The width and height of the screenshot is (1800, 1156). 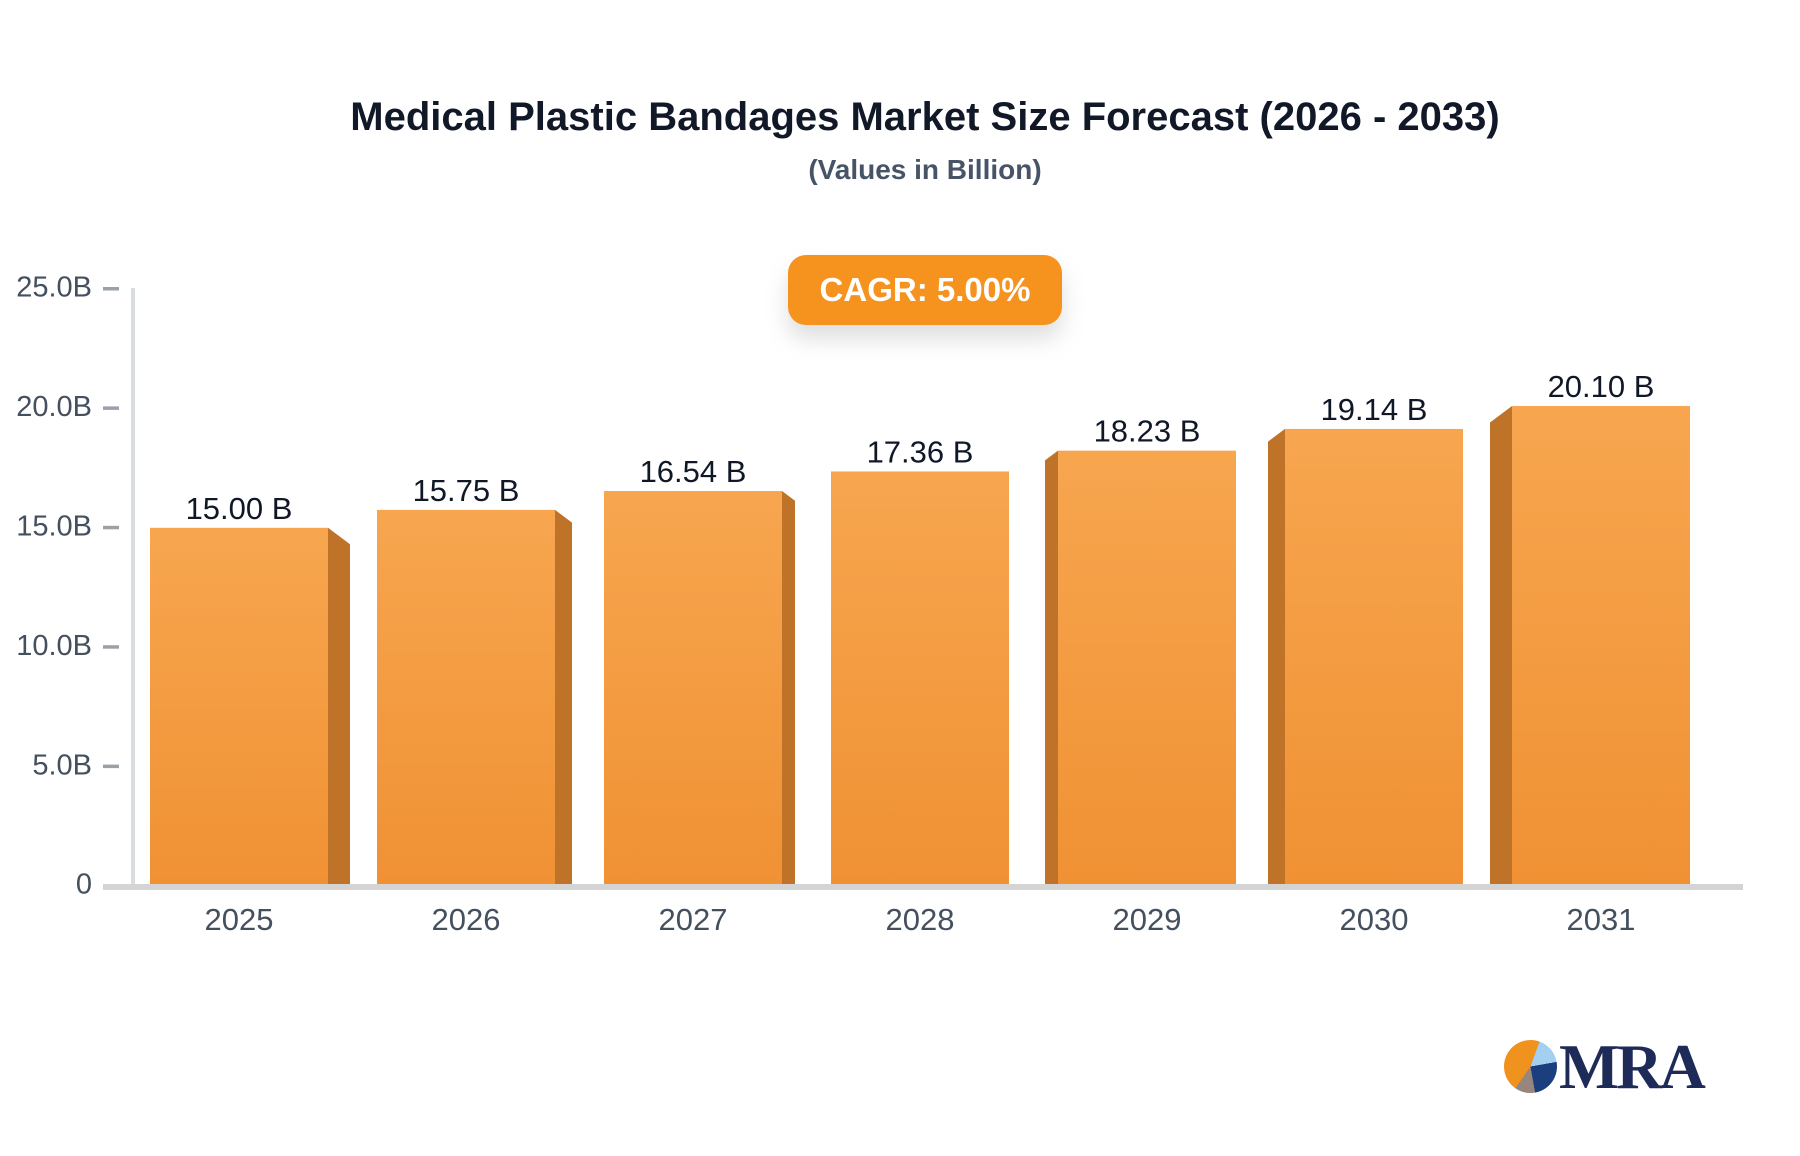 What do you see at coordinates (1147, 431) in the screenshot?
I see `bar-value-label: 18.23 B` at bounding box center [1147, 431].